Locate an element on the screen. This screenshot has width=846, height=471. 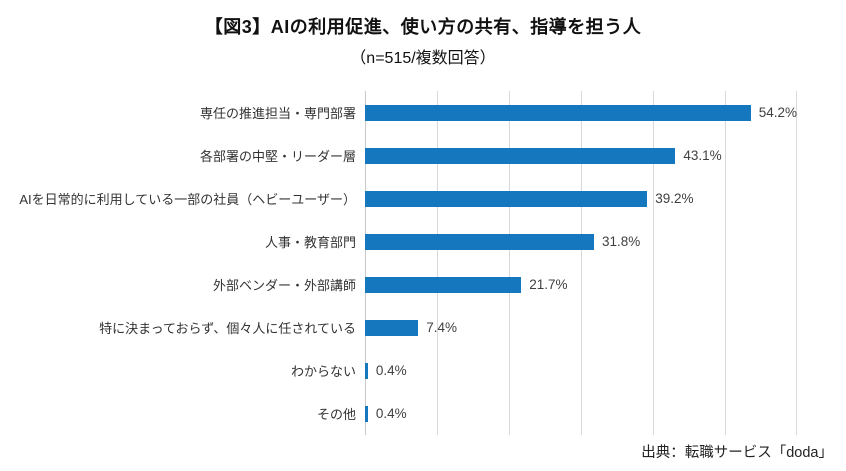
chart-title: 【図3】AIの利用促進、使い方の共有、指導を担う人 is located at coordinates (423, 27).